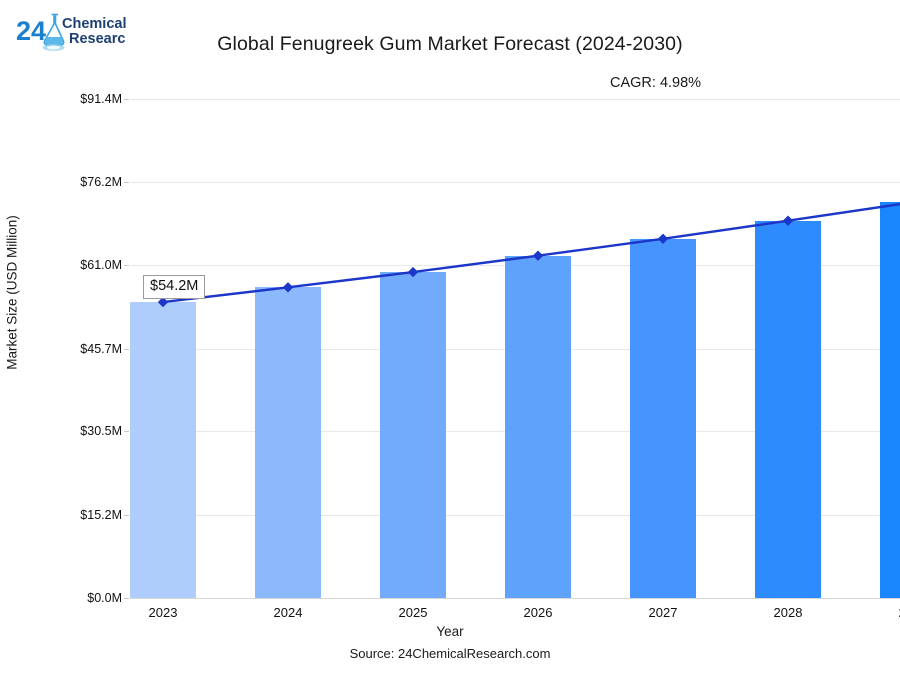  What do you see at coordinates (538, 426) in the screenshot?
I see `bar-2026` at bounding box center [538, 426].